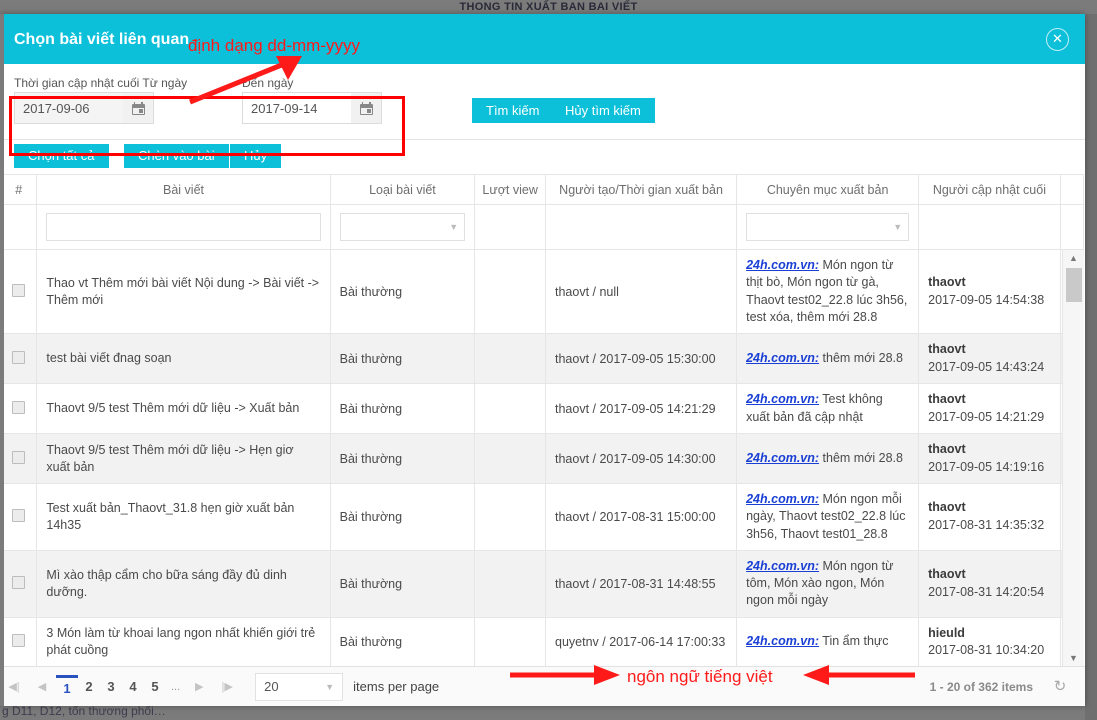  What do you see at coordinates (19, 189) in the screenshot?
I see `header-index: #` at bounding box center [19, 189].